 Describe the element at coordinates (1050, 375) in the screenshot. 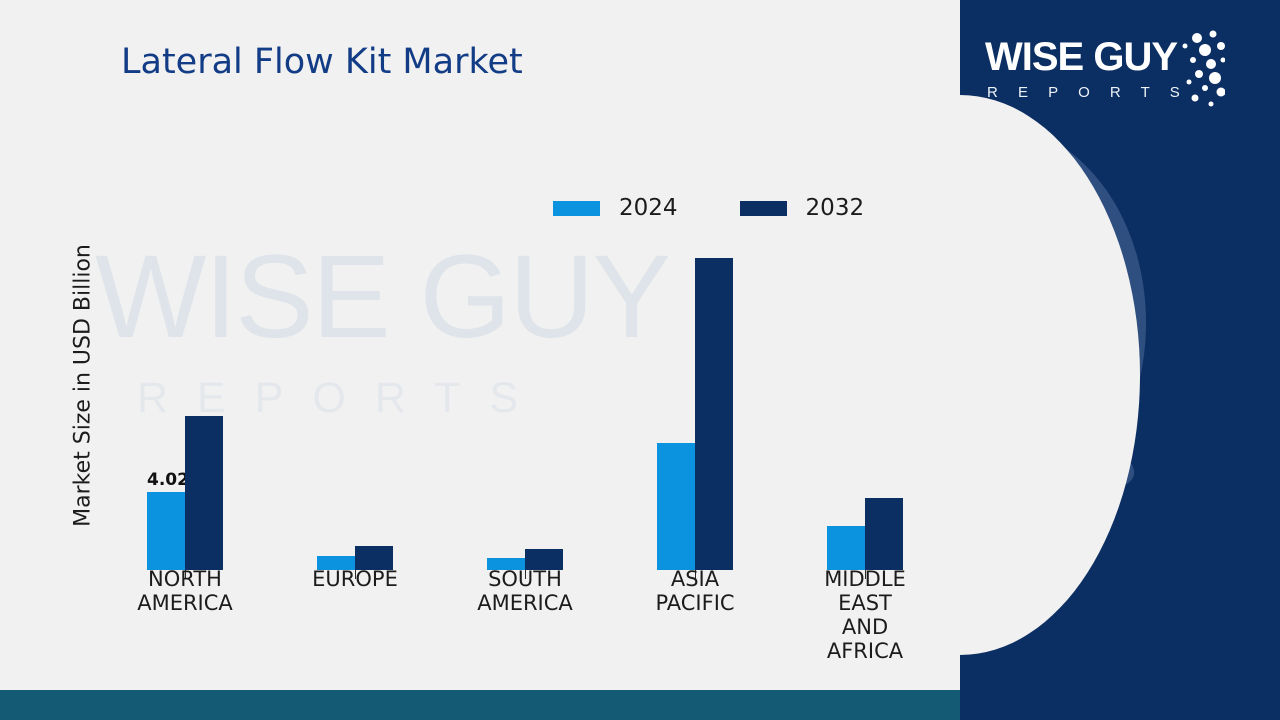

I see `molecule-dots-icon` at that location.